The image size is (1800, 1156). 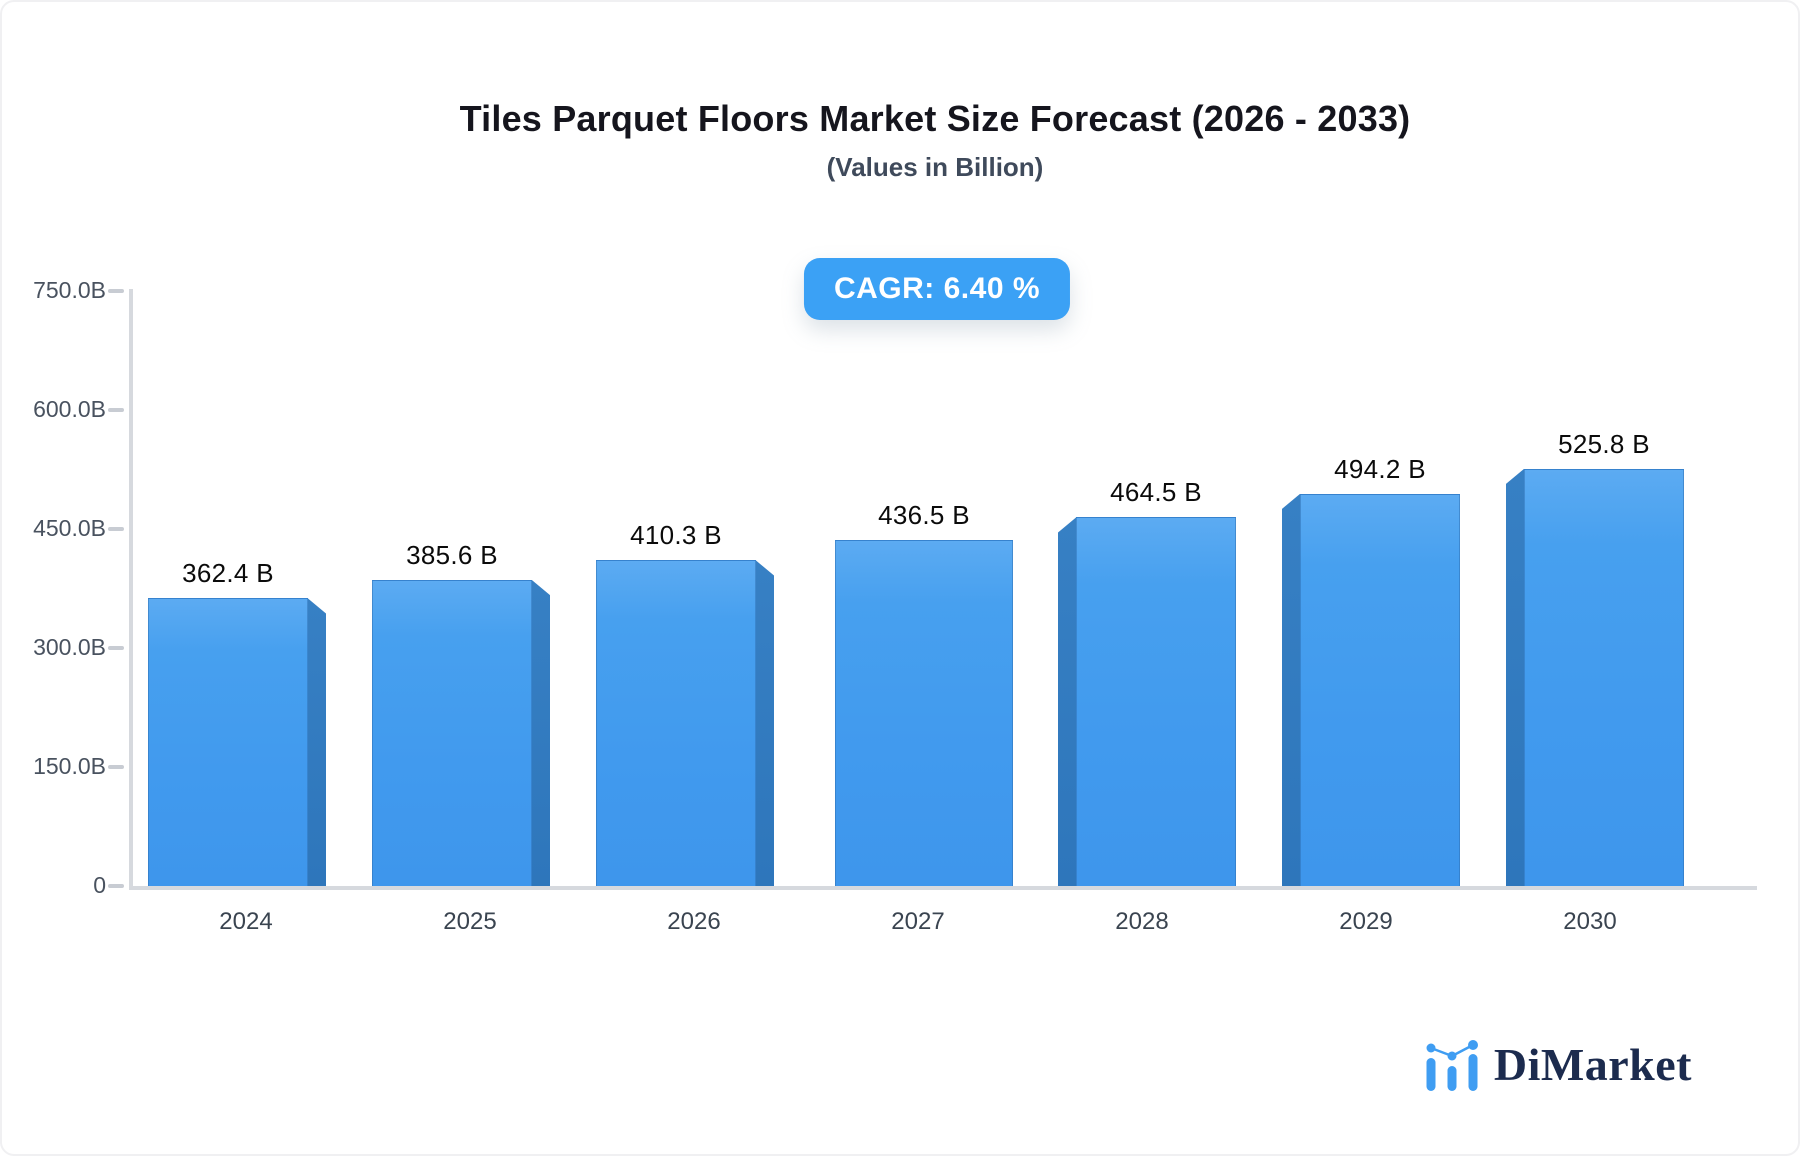 I want to click on x-axis-tick-label: 2025, so click(x=470, y=921).